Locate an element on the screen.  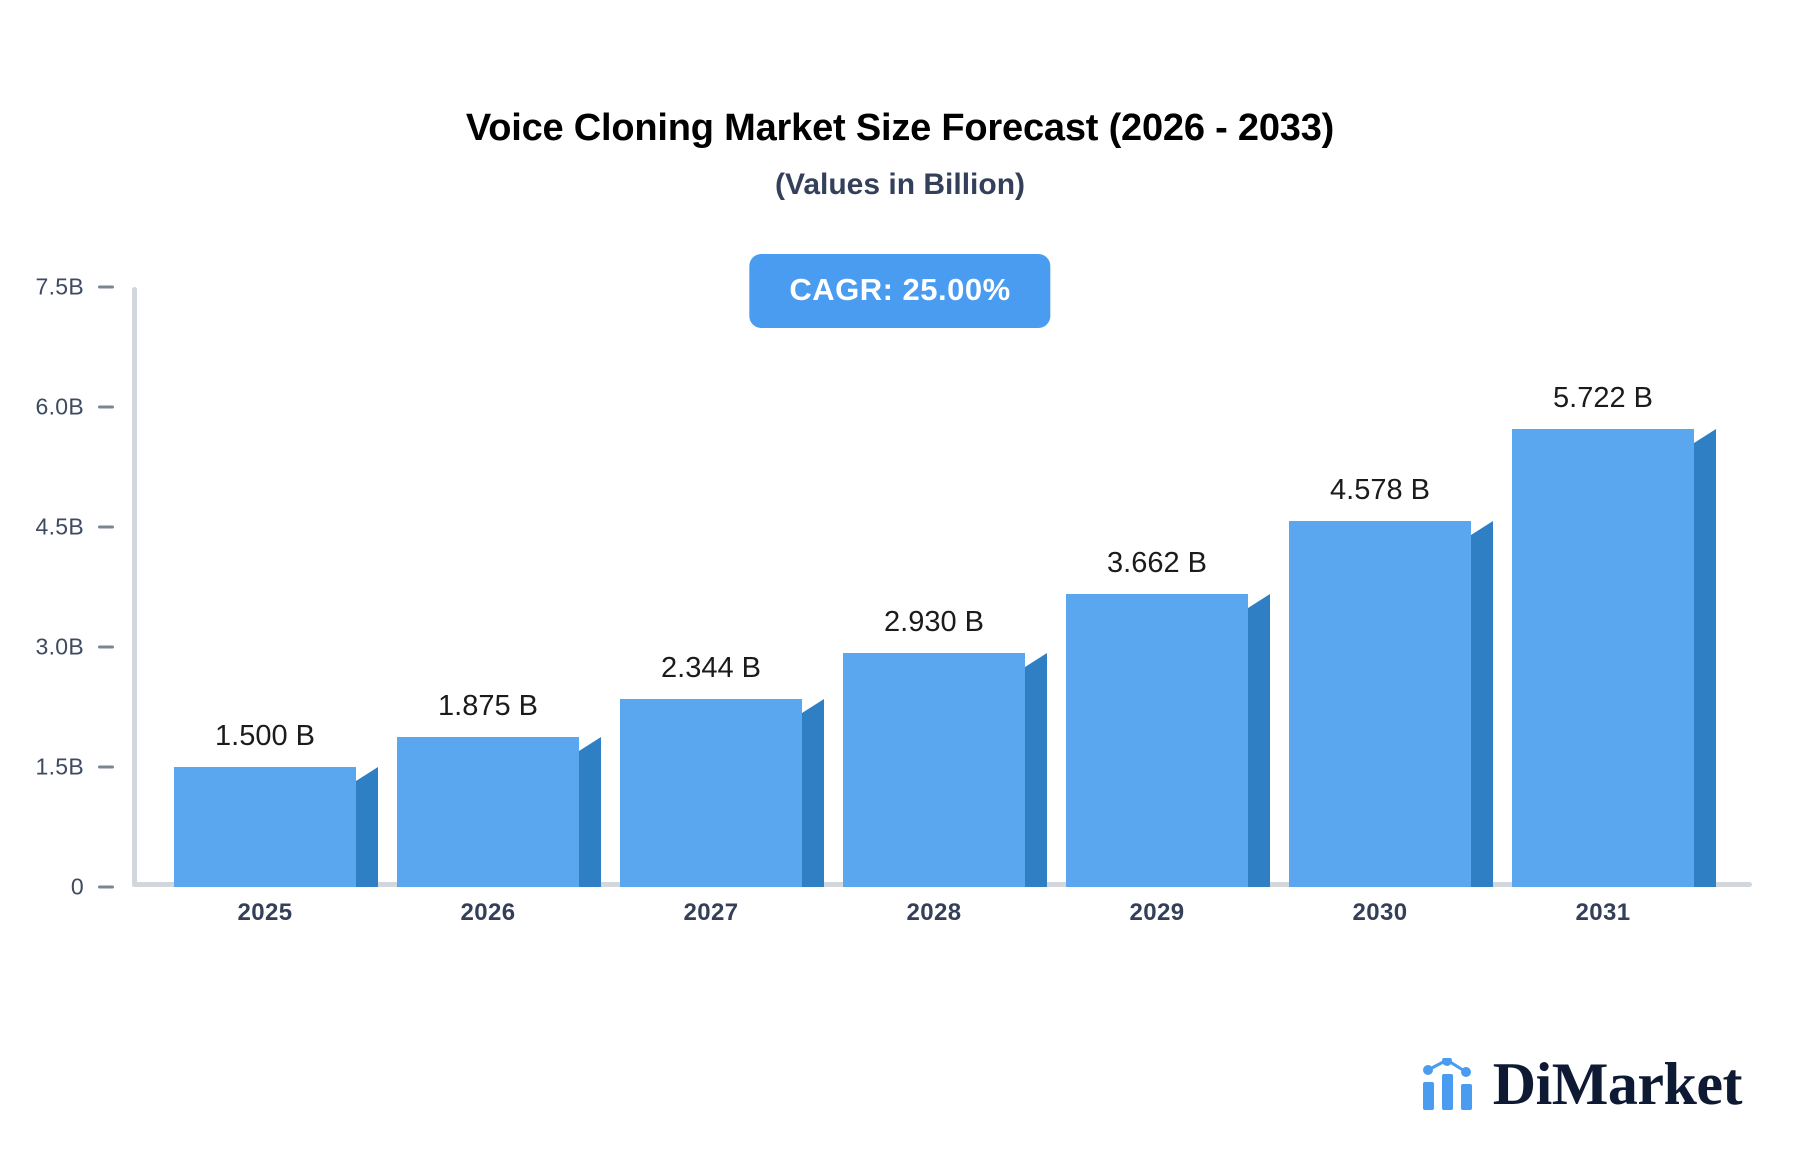
bar-value-label: 3.662 B is located at coordinates (1157, 563).